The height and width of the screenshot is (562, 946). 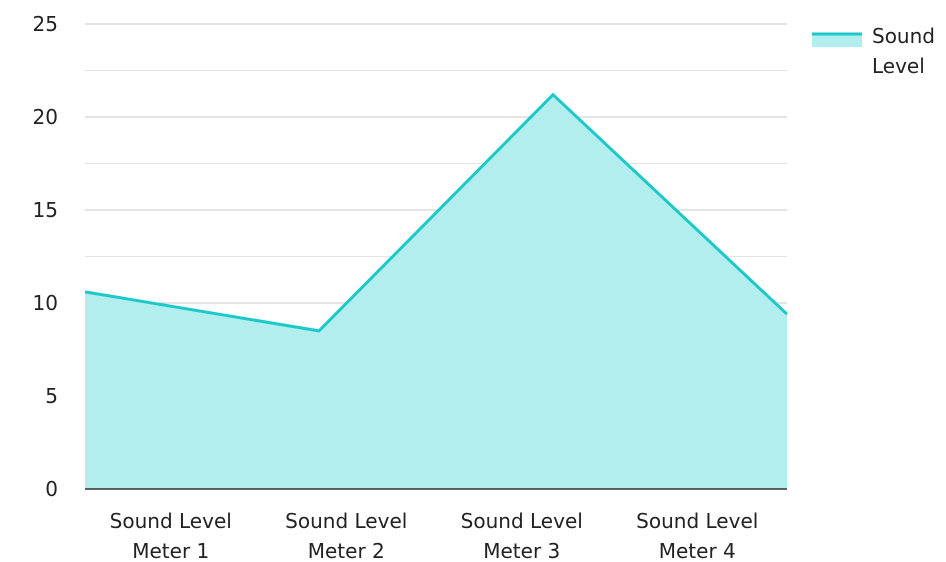 What do you see at coordinates (45, 210) in the screenshot?
I see `y-tick-label: 15` at bounding box center [45, 210].